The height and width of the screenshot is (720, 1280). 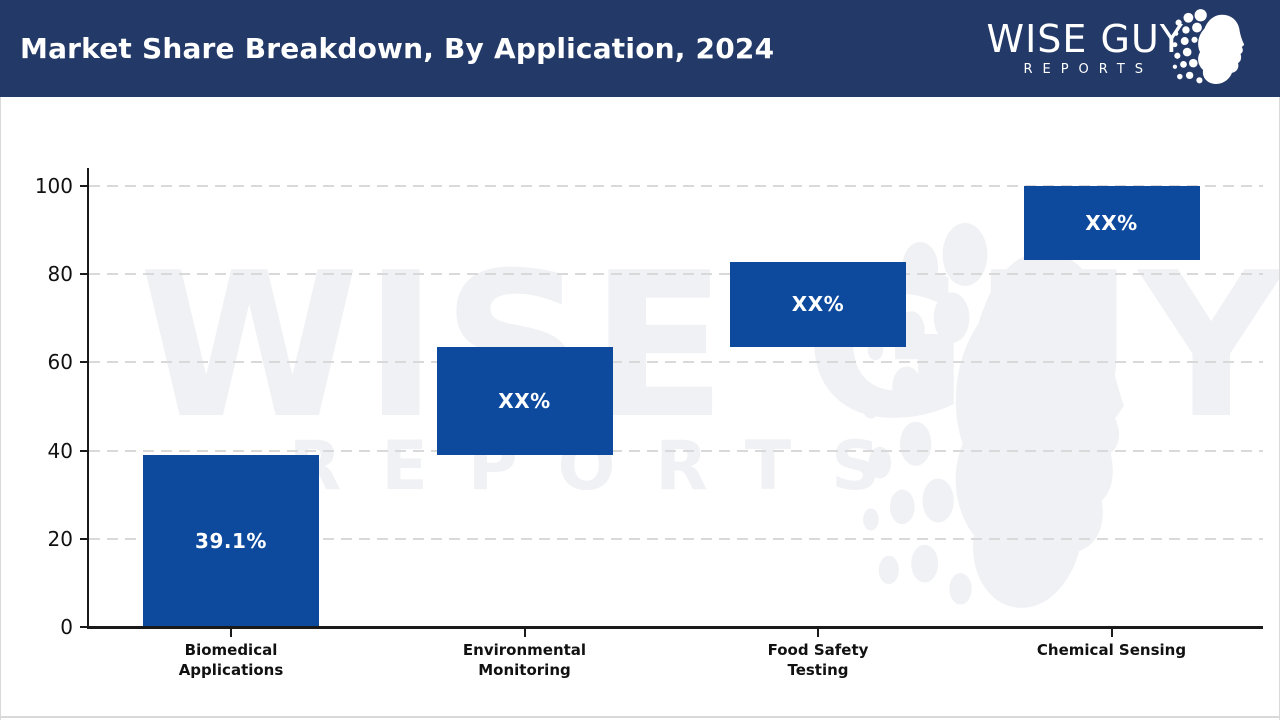 I want to click on figure-bottom-border, so click(x=640, y=717).